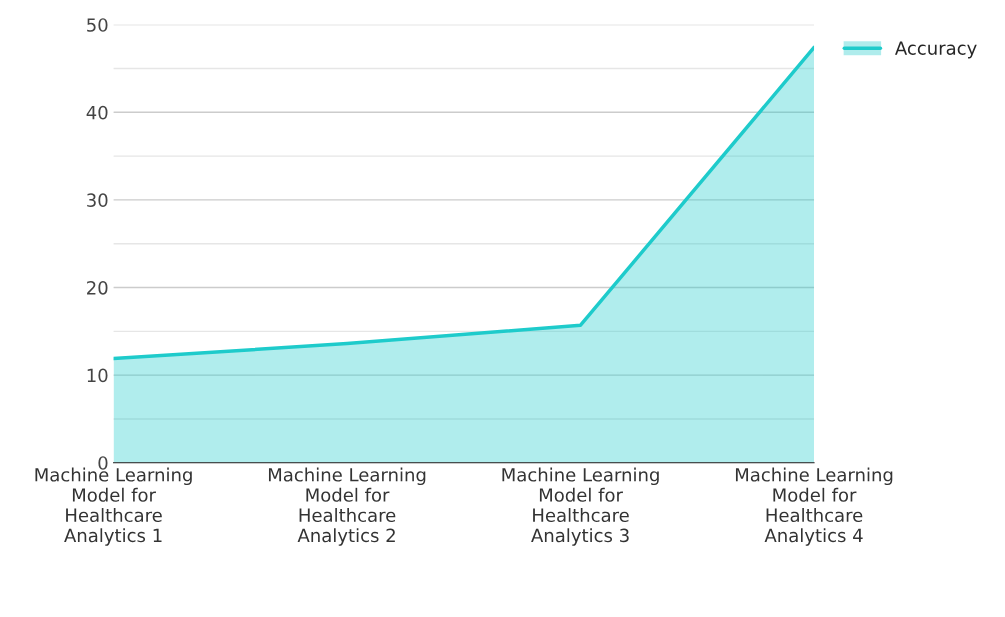  I want to click on legend-label: Accuracy, so click(936, 50).